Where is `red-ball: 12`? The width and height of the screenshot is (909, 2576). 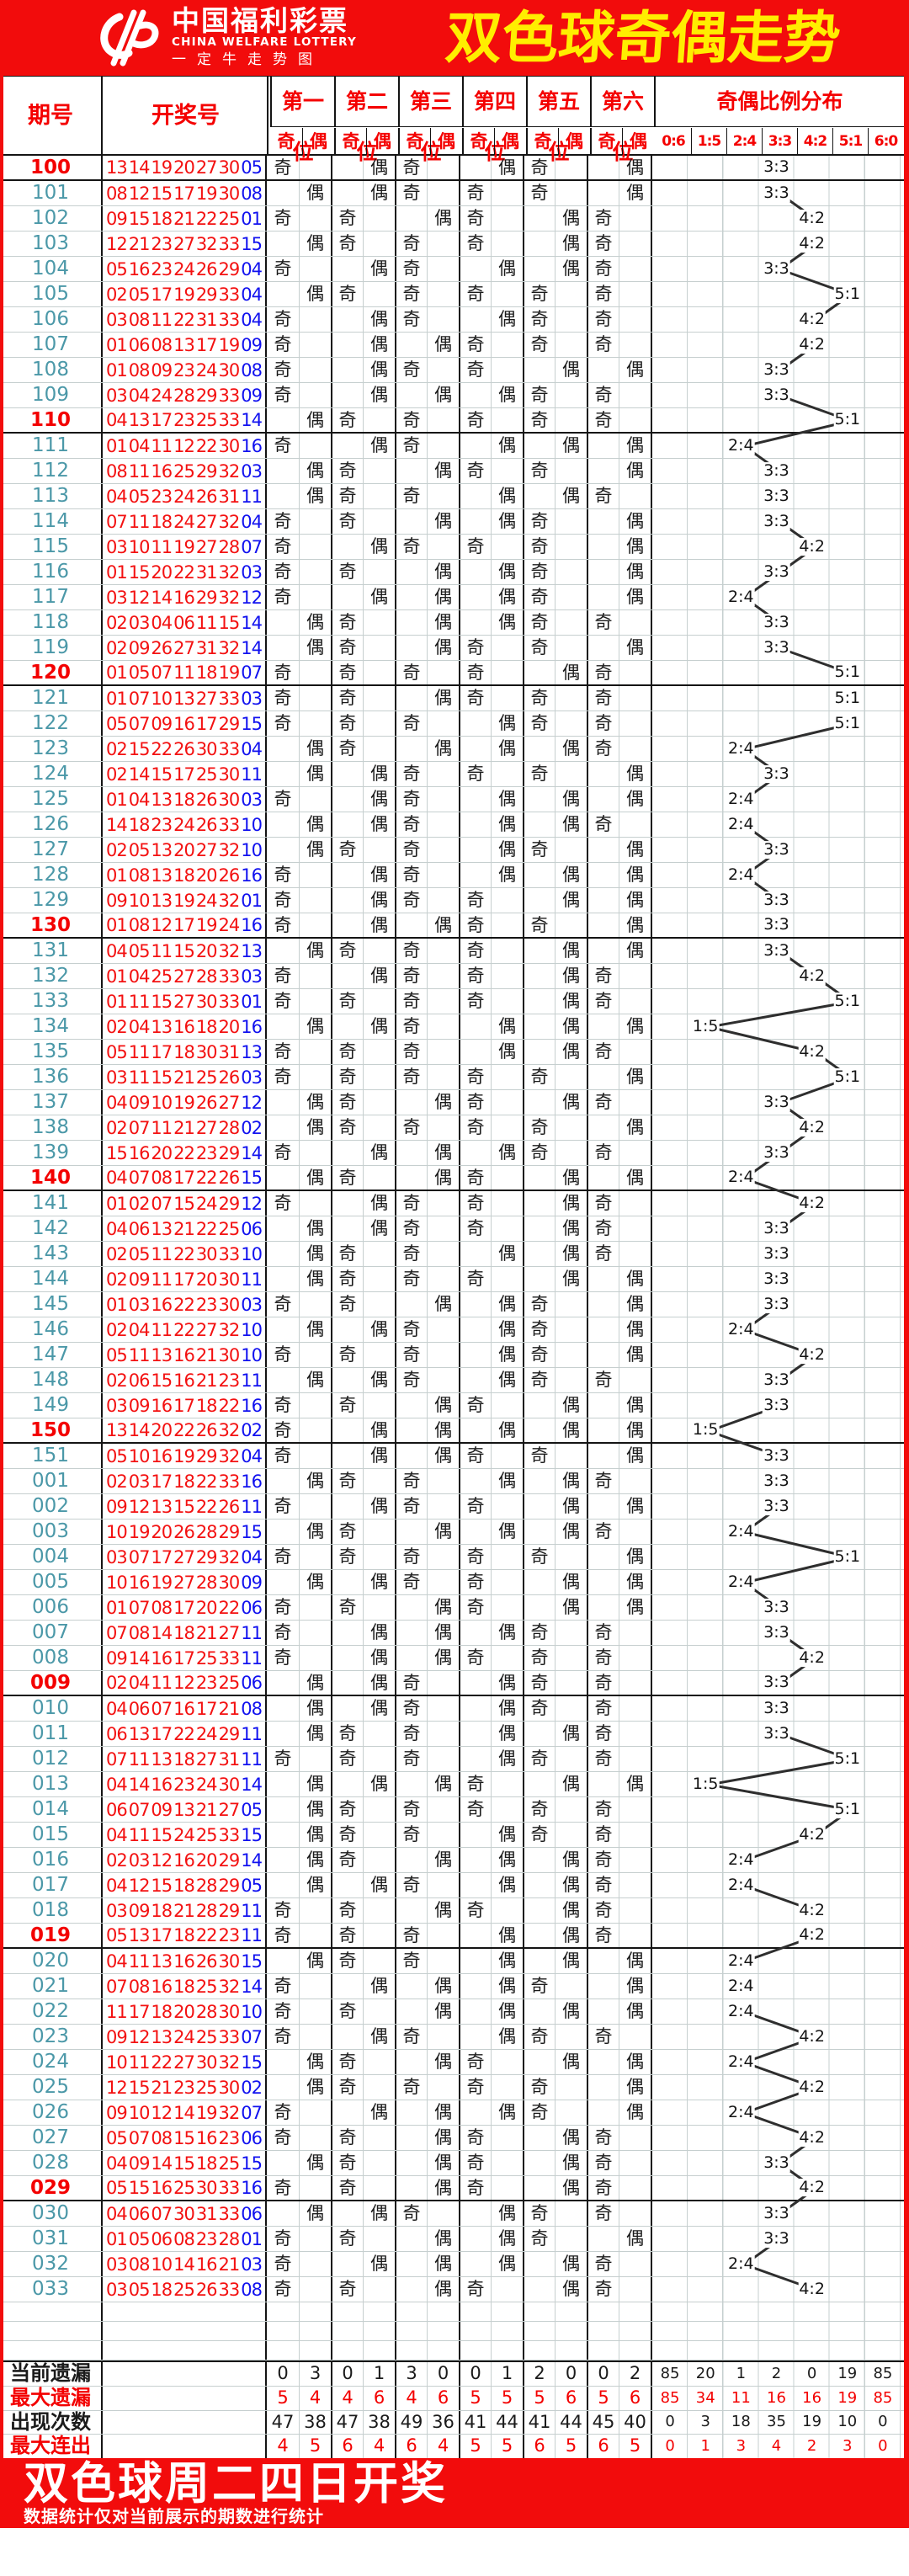 red-ball: 12 is located at coordinates (162, 2112).